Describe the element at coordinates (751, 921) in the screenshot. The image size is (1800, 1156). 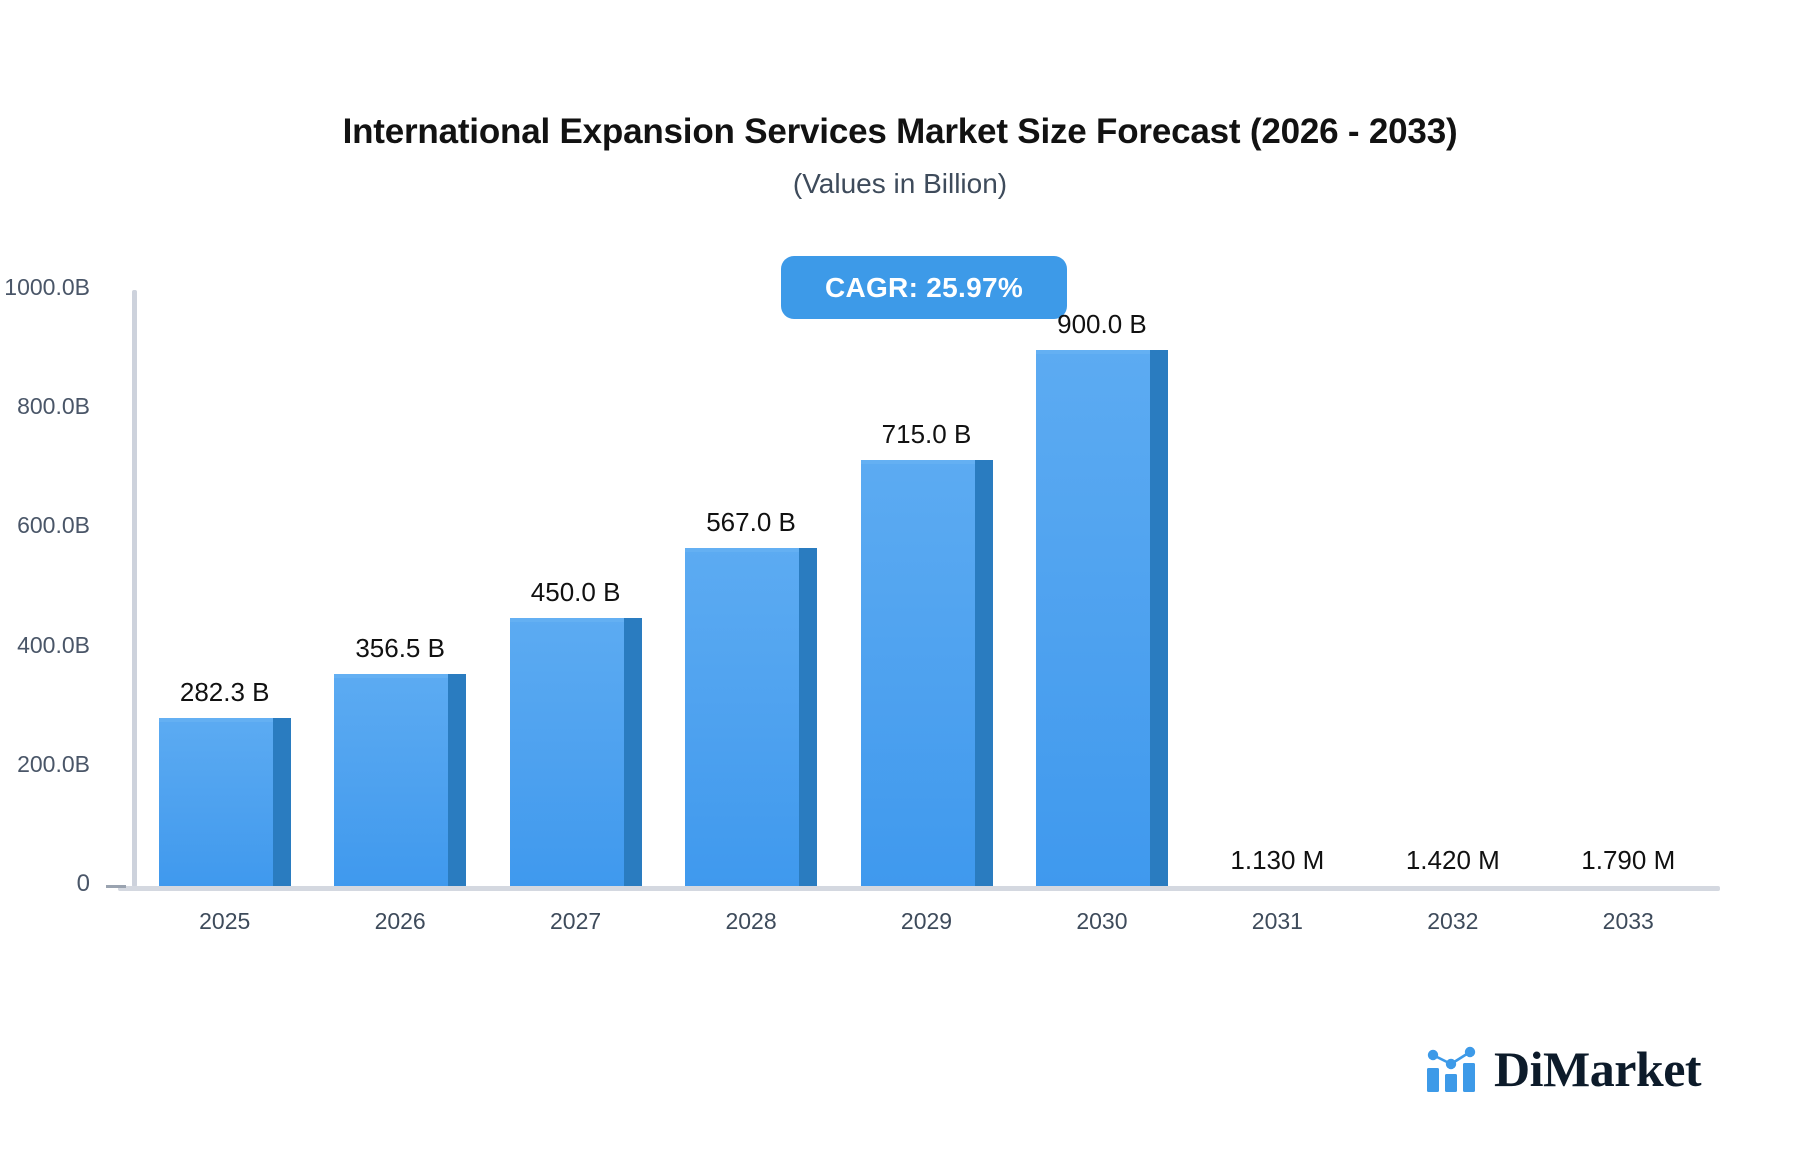
I see `x-axis-label-2028: 2028` at that location.